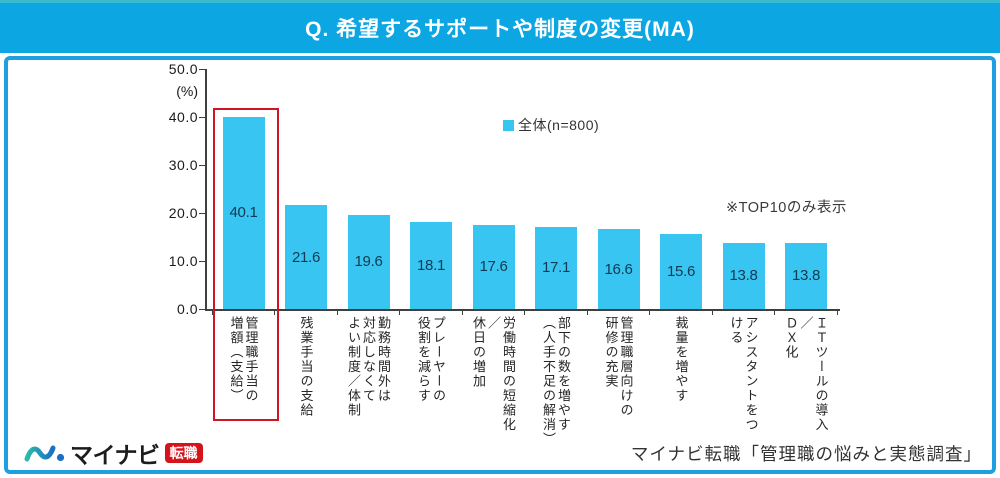  I want to click on x-category-cell: 管理職手当の 増額（支給）, so click(243, 379).